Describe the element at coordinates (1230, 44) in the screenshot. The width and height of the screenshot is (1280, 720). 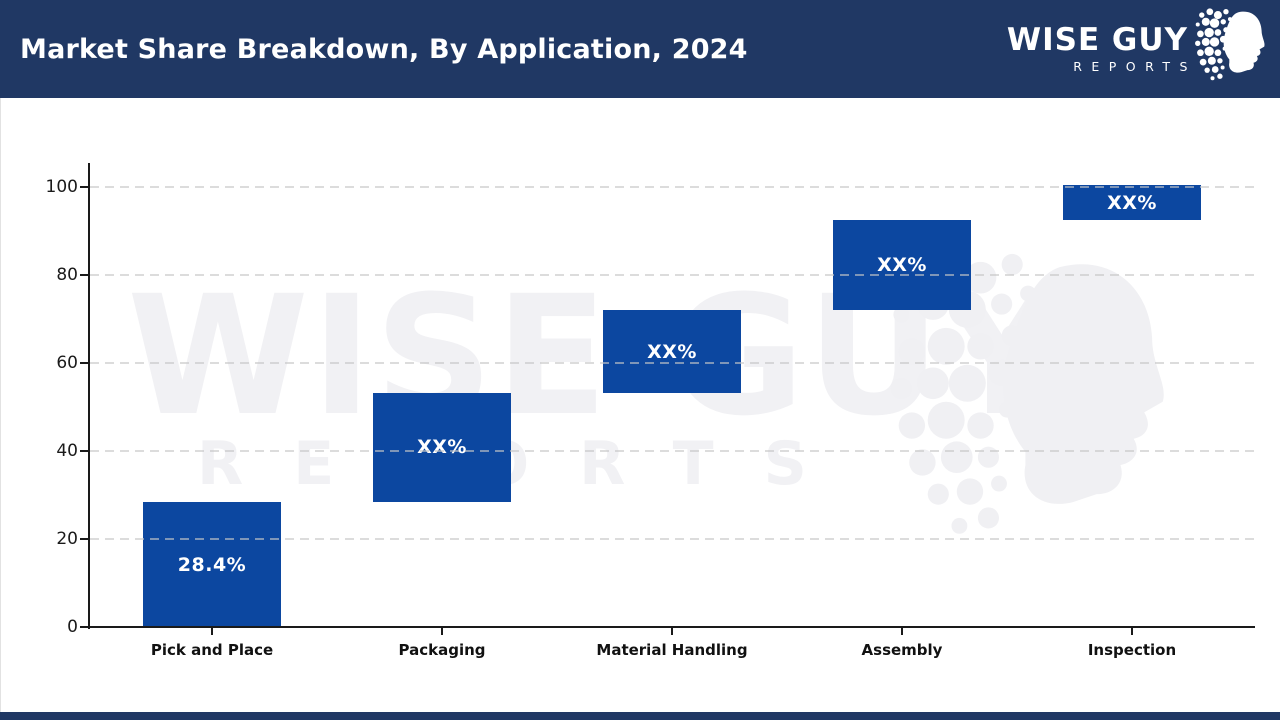
I see `brand-face-icon` at that location.